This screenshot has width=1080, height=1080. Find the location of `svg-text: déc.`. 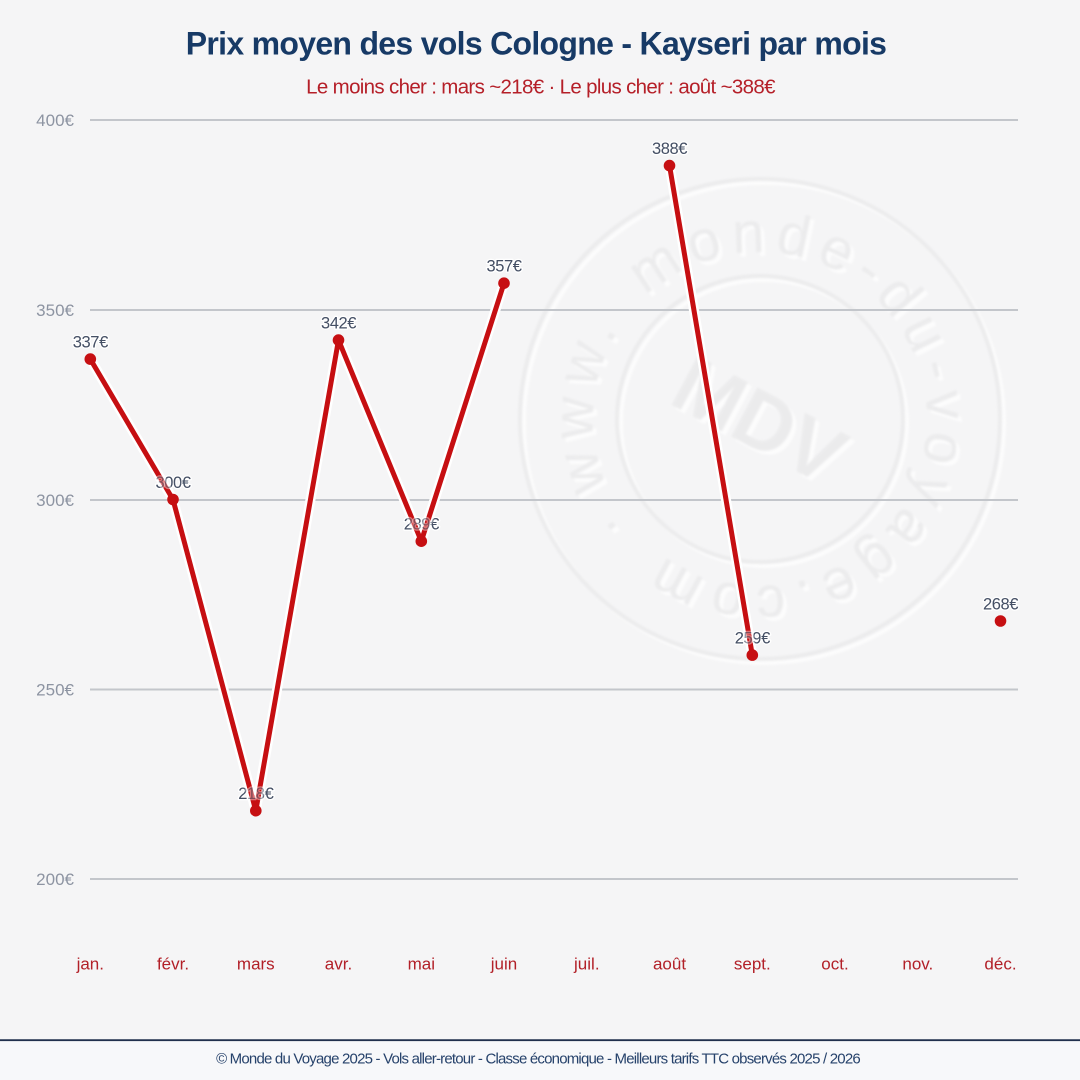

svg-text: déc. is located at coordinates (1000, 964).